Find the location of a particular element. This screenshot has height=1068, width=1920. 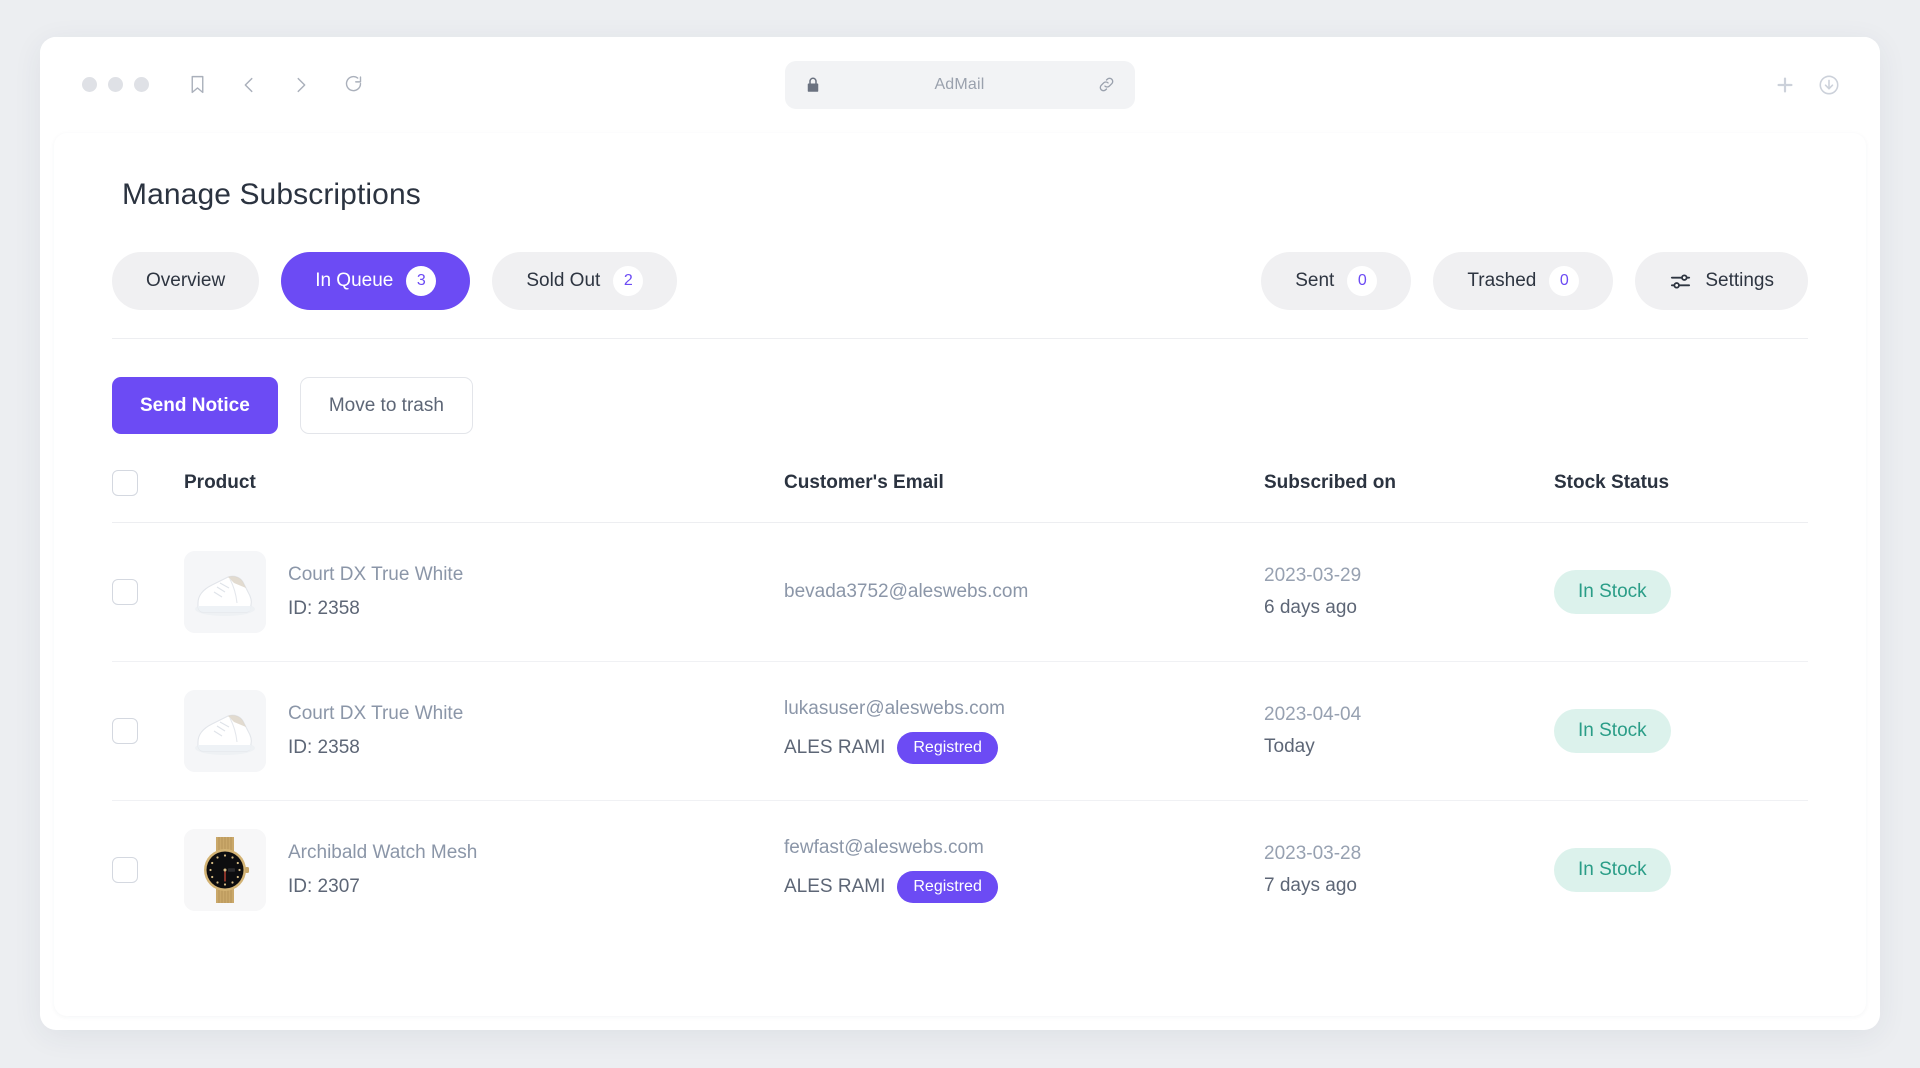

browser-chrome-bar: AdMail is located at coordinates (960, 84).